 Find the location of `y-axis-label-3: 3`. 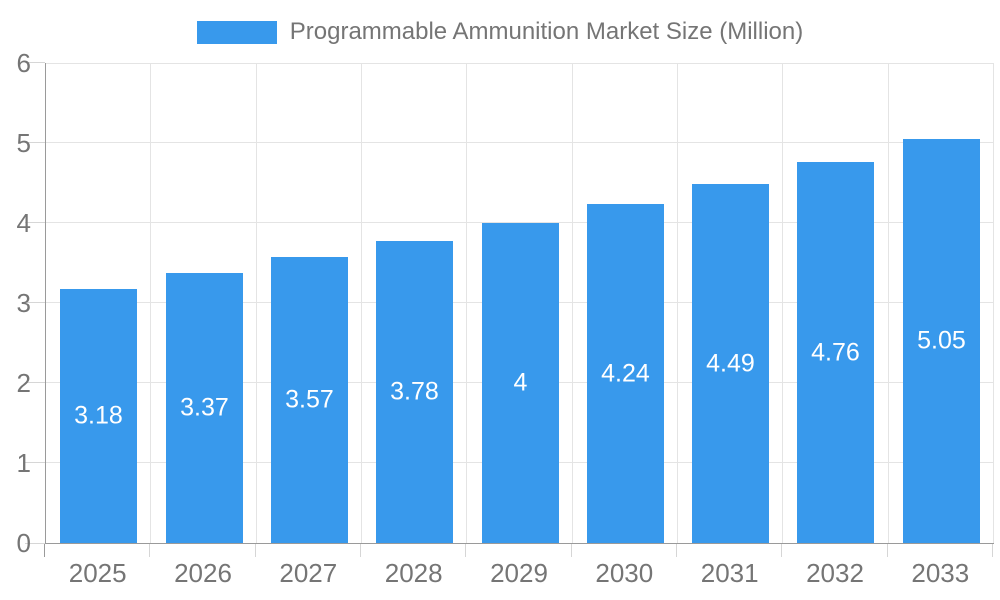

y-axis-label-3: 3 is located at coordinates (23, 303).